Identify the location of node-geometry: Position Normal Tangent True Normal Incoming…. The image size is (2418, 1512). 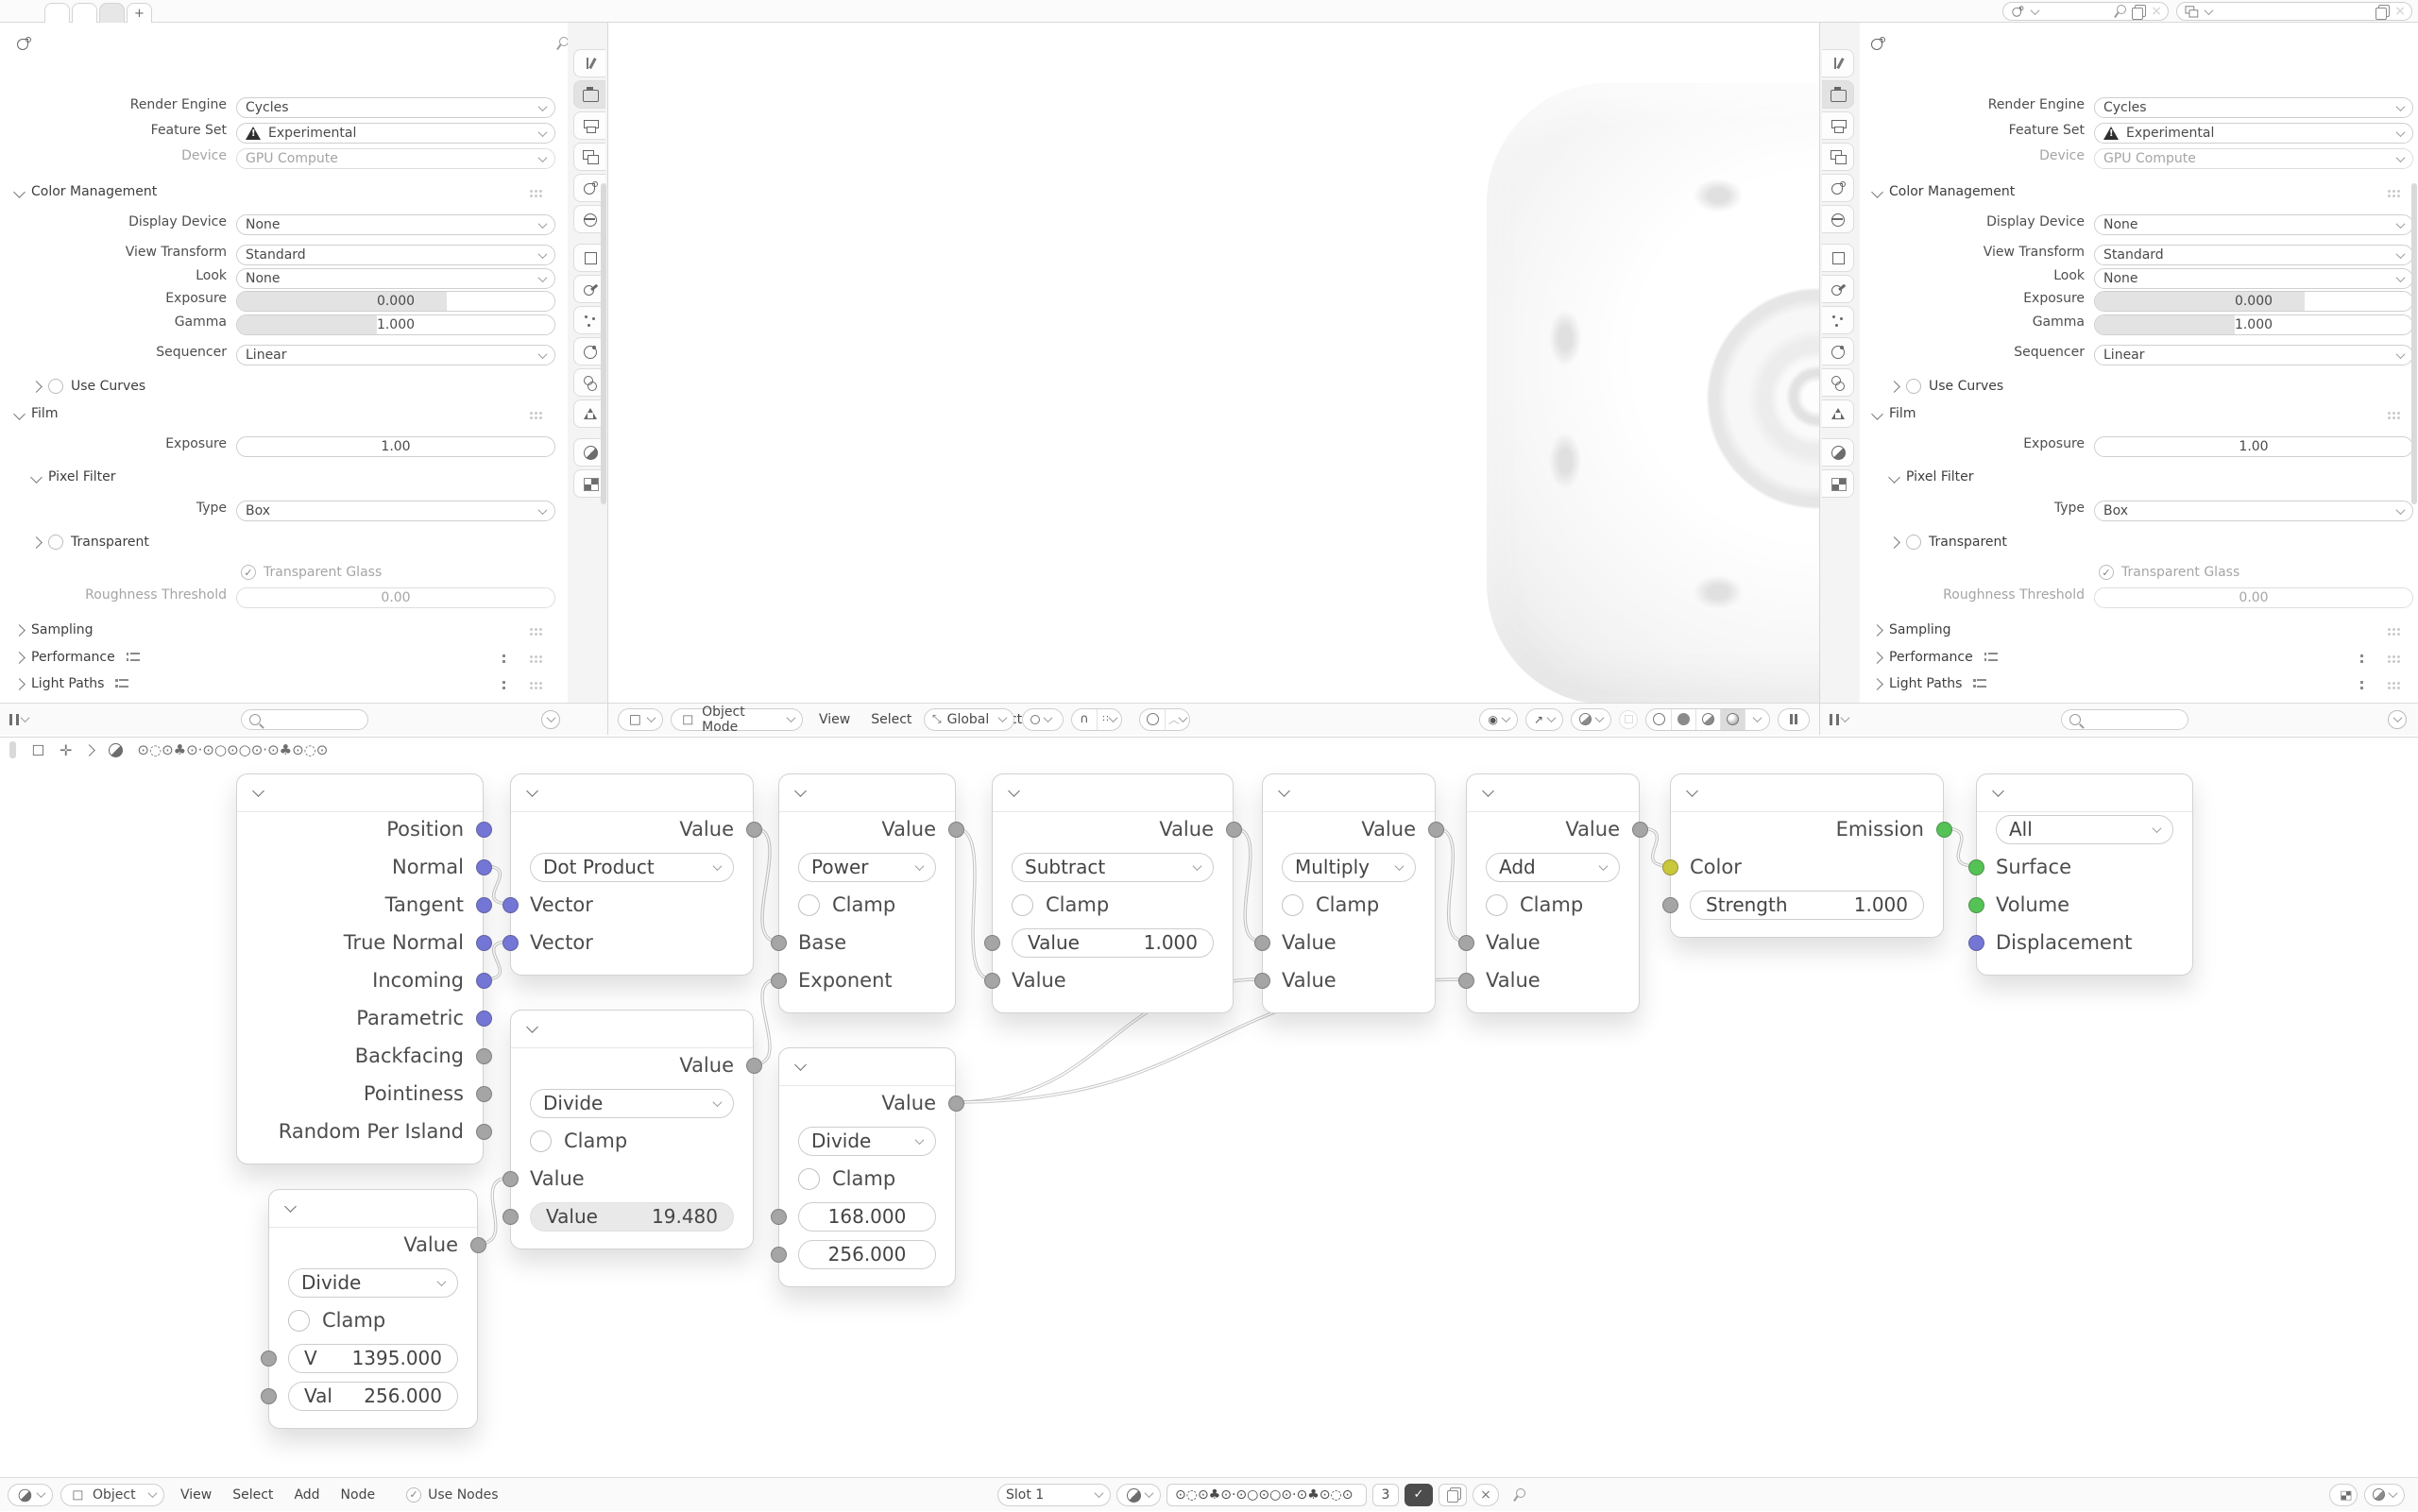
(364, 968).